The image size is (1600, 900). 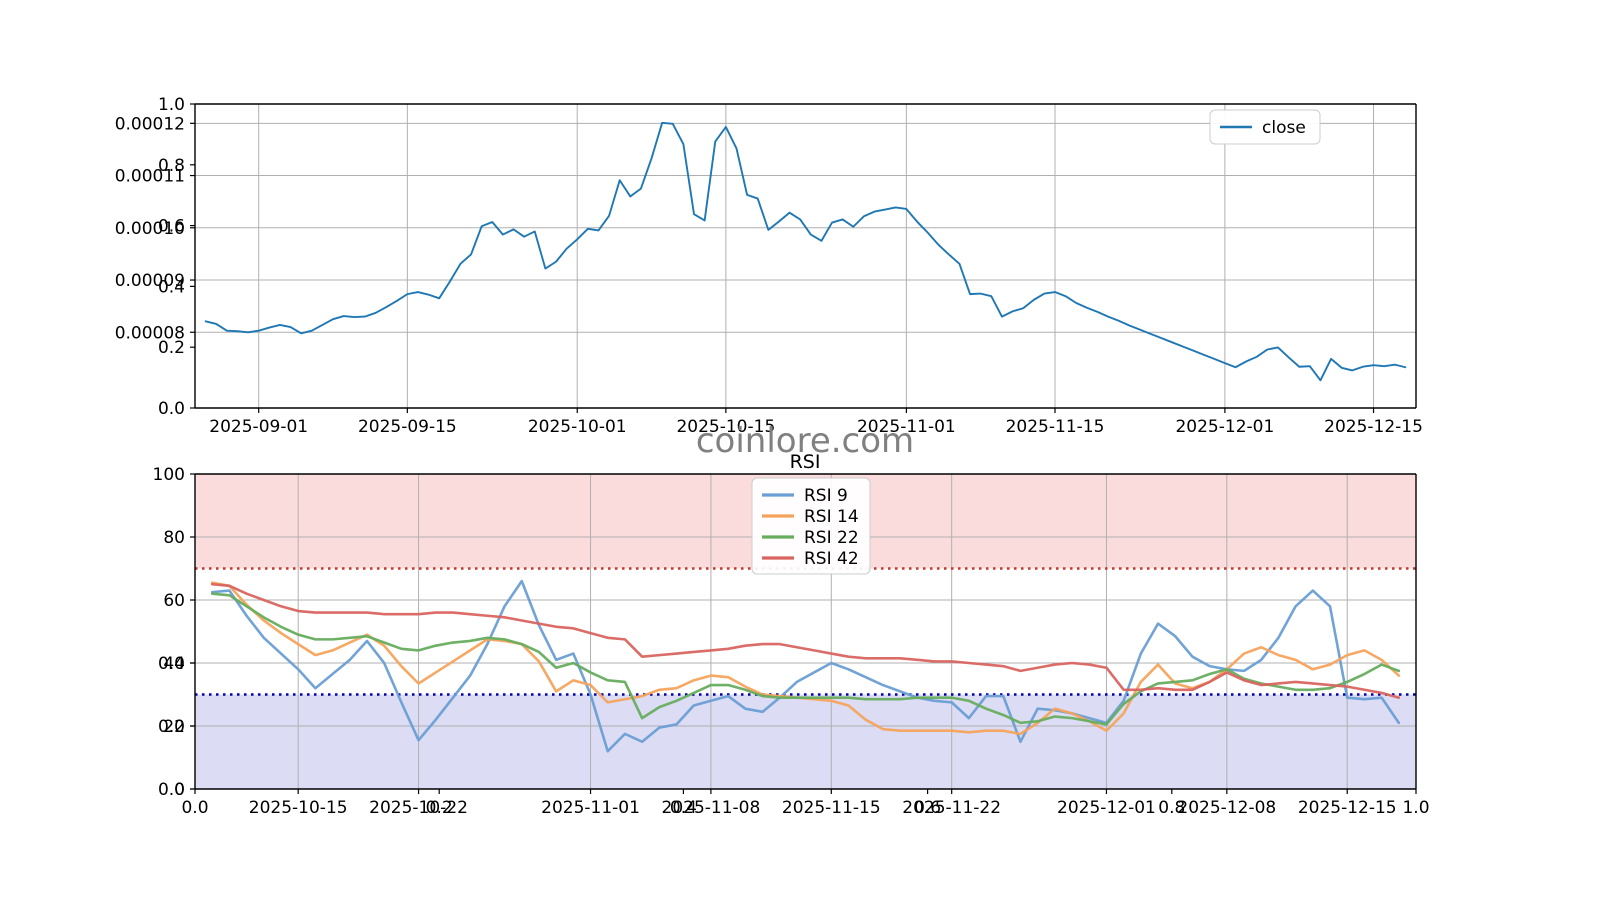 I want to click on legend-label-RSI-42: RSI 42, so click(x=831, y=559).